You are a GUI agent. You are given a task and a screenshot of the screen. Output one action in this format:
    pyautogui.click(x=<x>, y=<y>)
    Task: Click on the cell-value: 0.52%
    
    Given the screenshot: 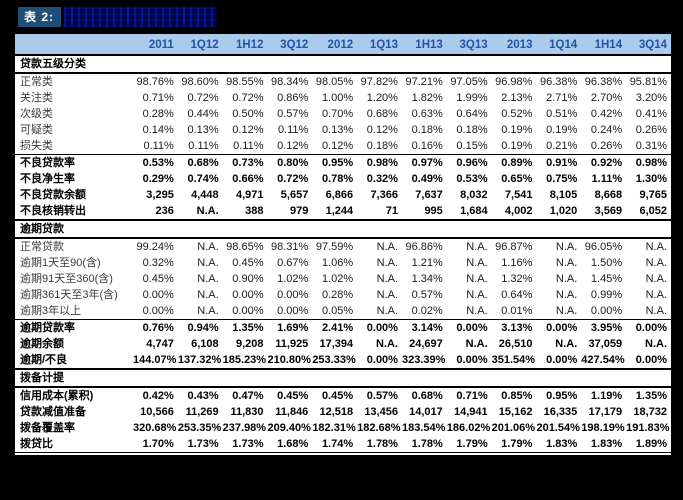 What is the action you would take?
    pyautogui.click(x=517, y=114)
    